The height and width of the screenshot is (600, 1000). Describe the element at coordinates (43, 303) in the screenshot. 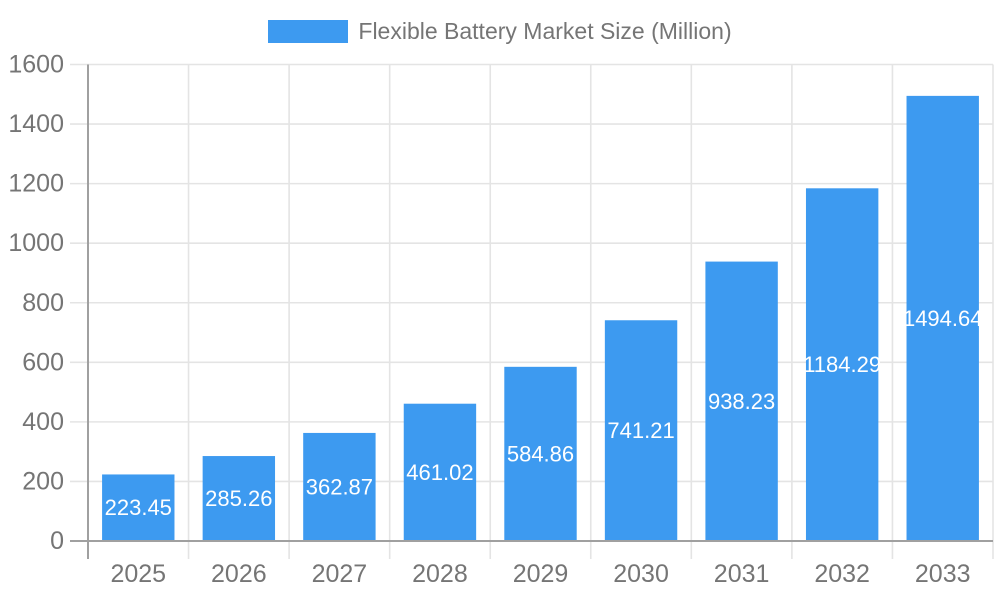

I see `y-axis-tick-label: 800` at that location.